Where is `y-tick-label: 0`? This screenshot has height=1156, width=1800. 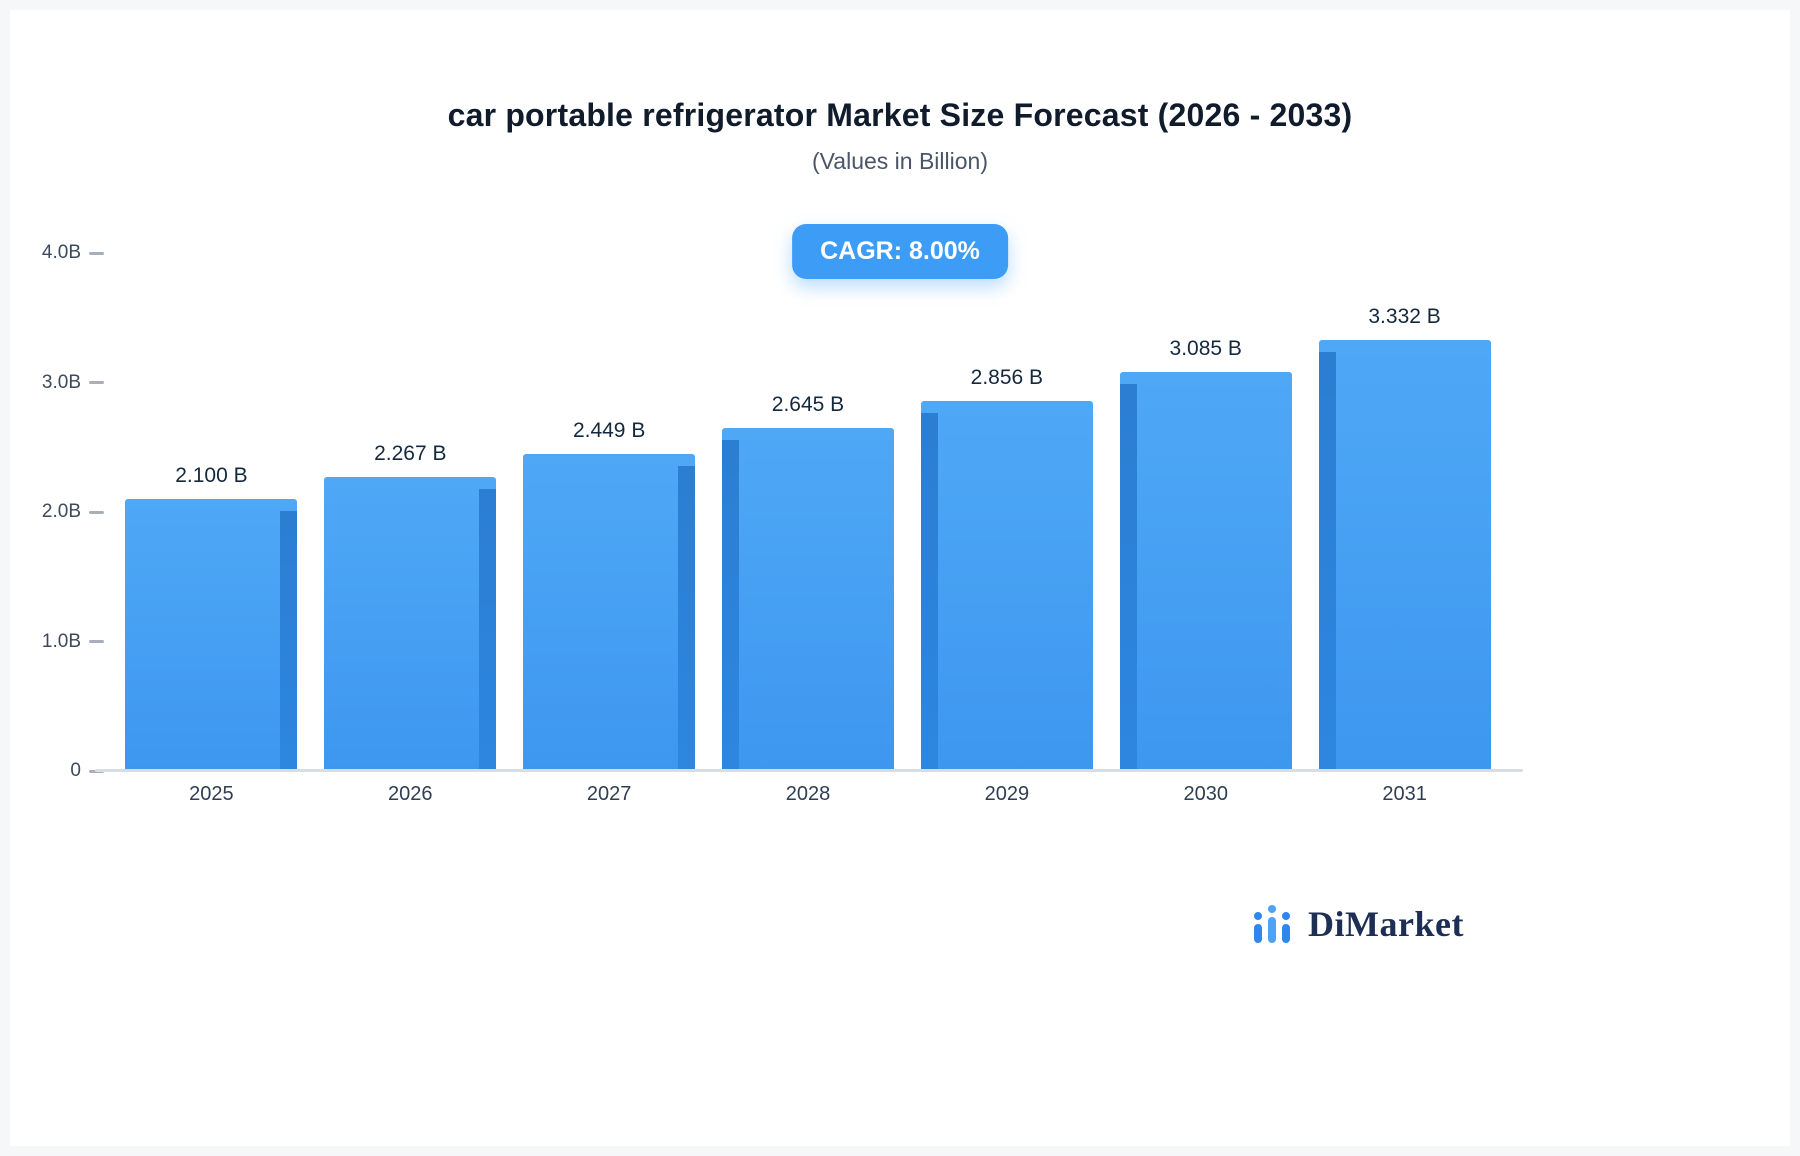 y-tick-label: 0 is located at coordinates (75, 770).